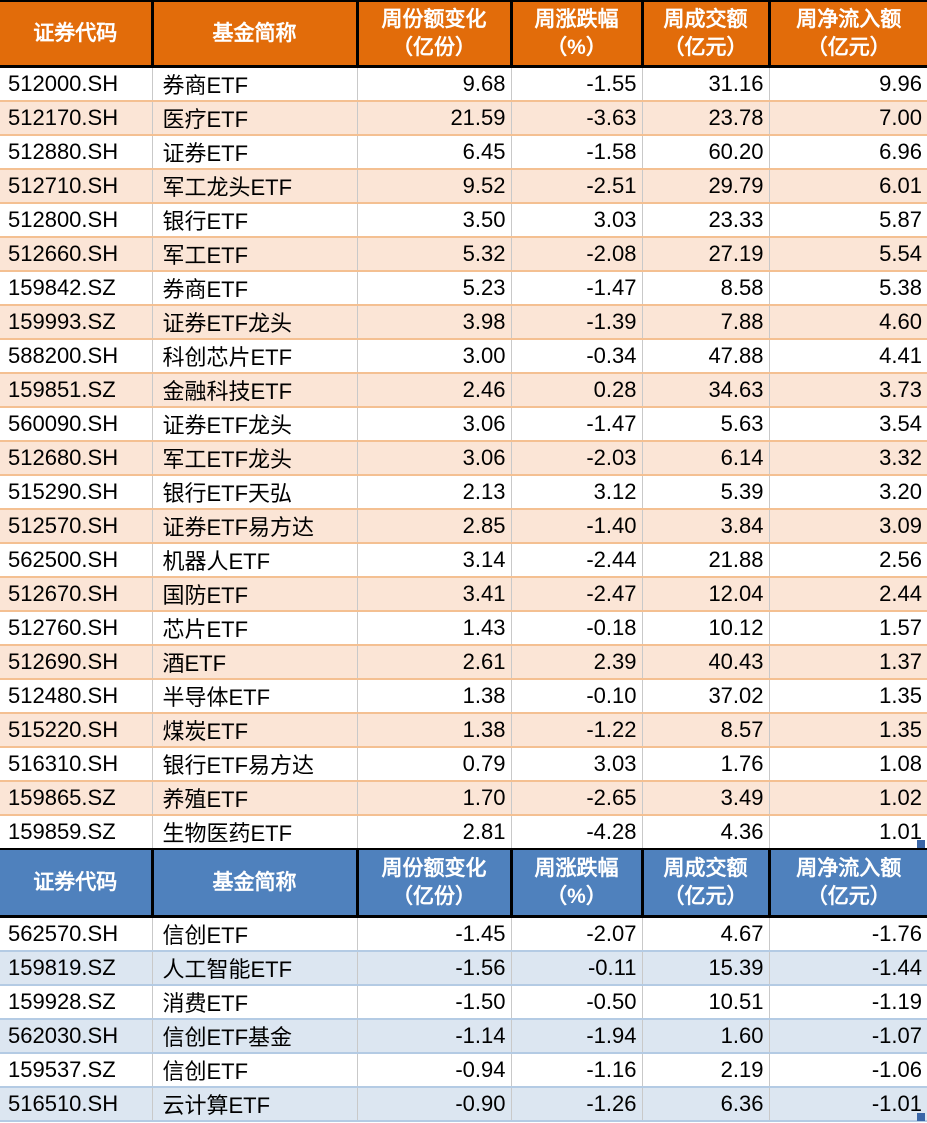 The image size is (927, 1123). What do you see at coordinates (255, 1070) in the screenshot?
I see `fund-name-cell: 信创ETF` at bounding box center [255, 1070].